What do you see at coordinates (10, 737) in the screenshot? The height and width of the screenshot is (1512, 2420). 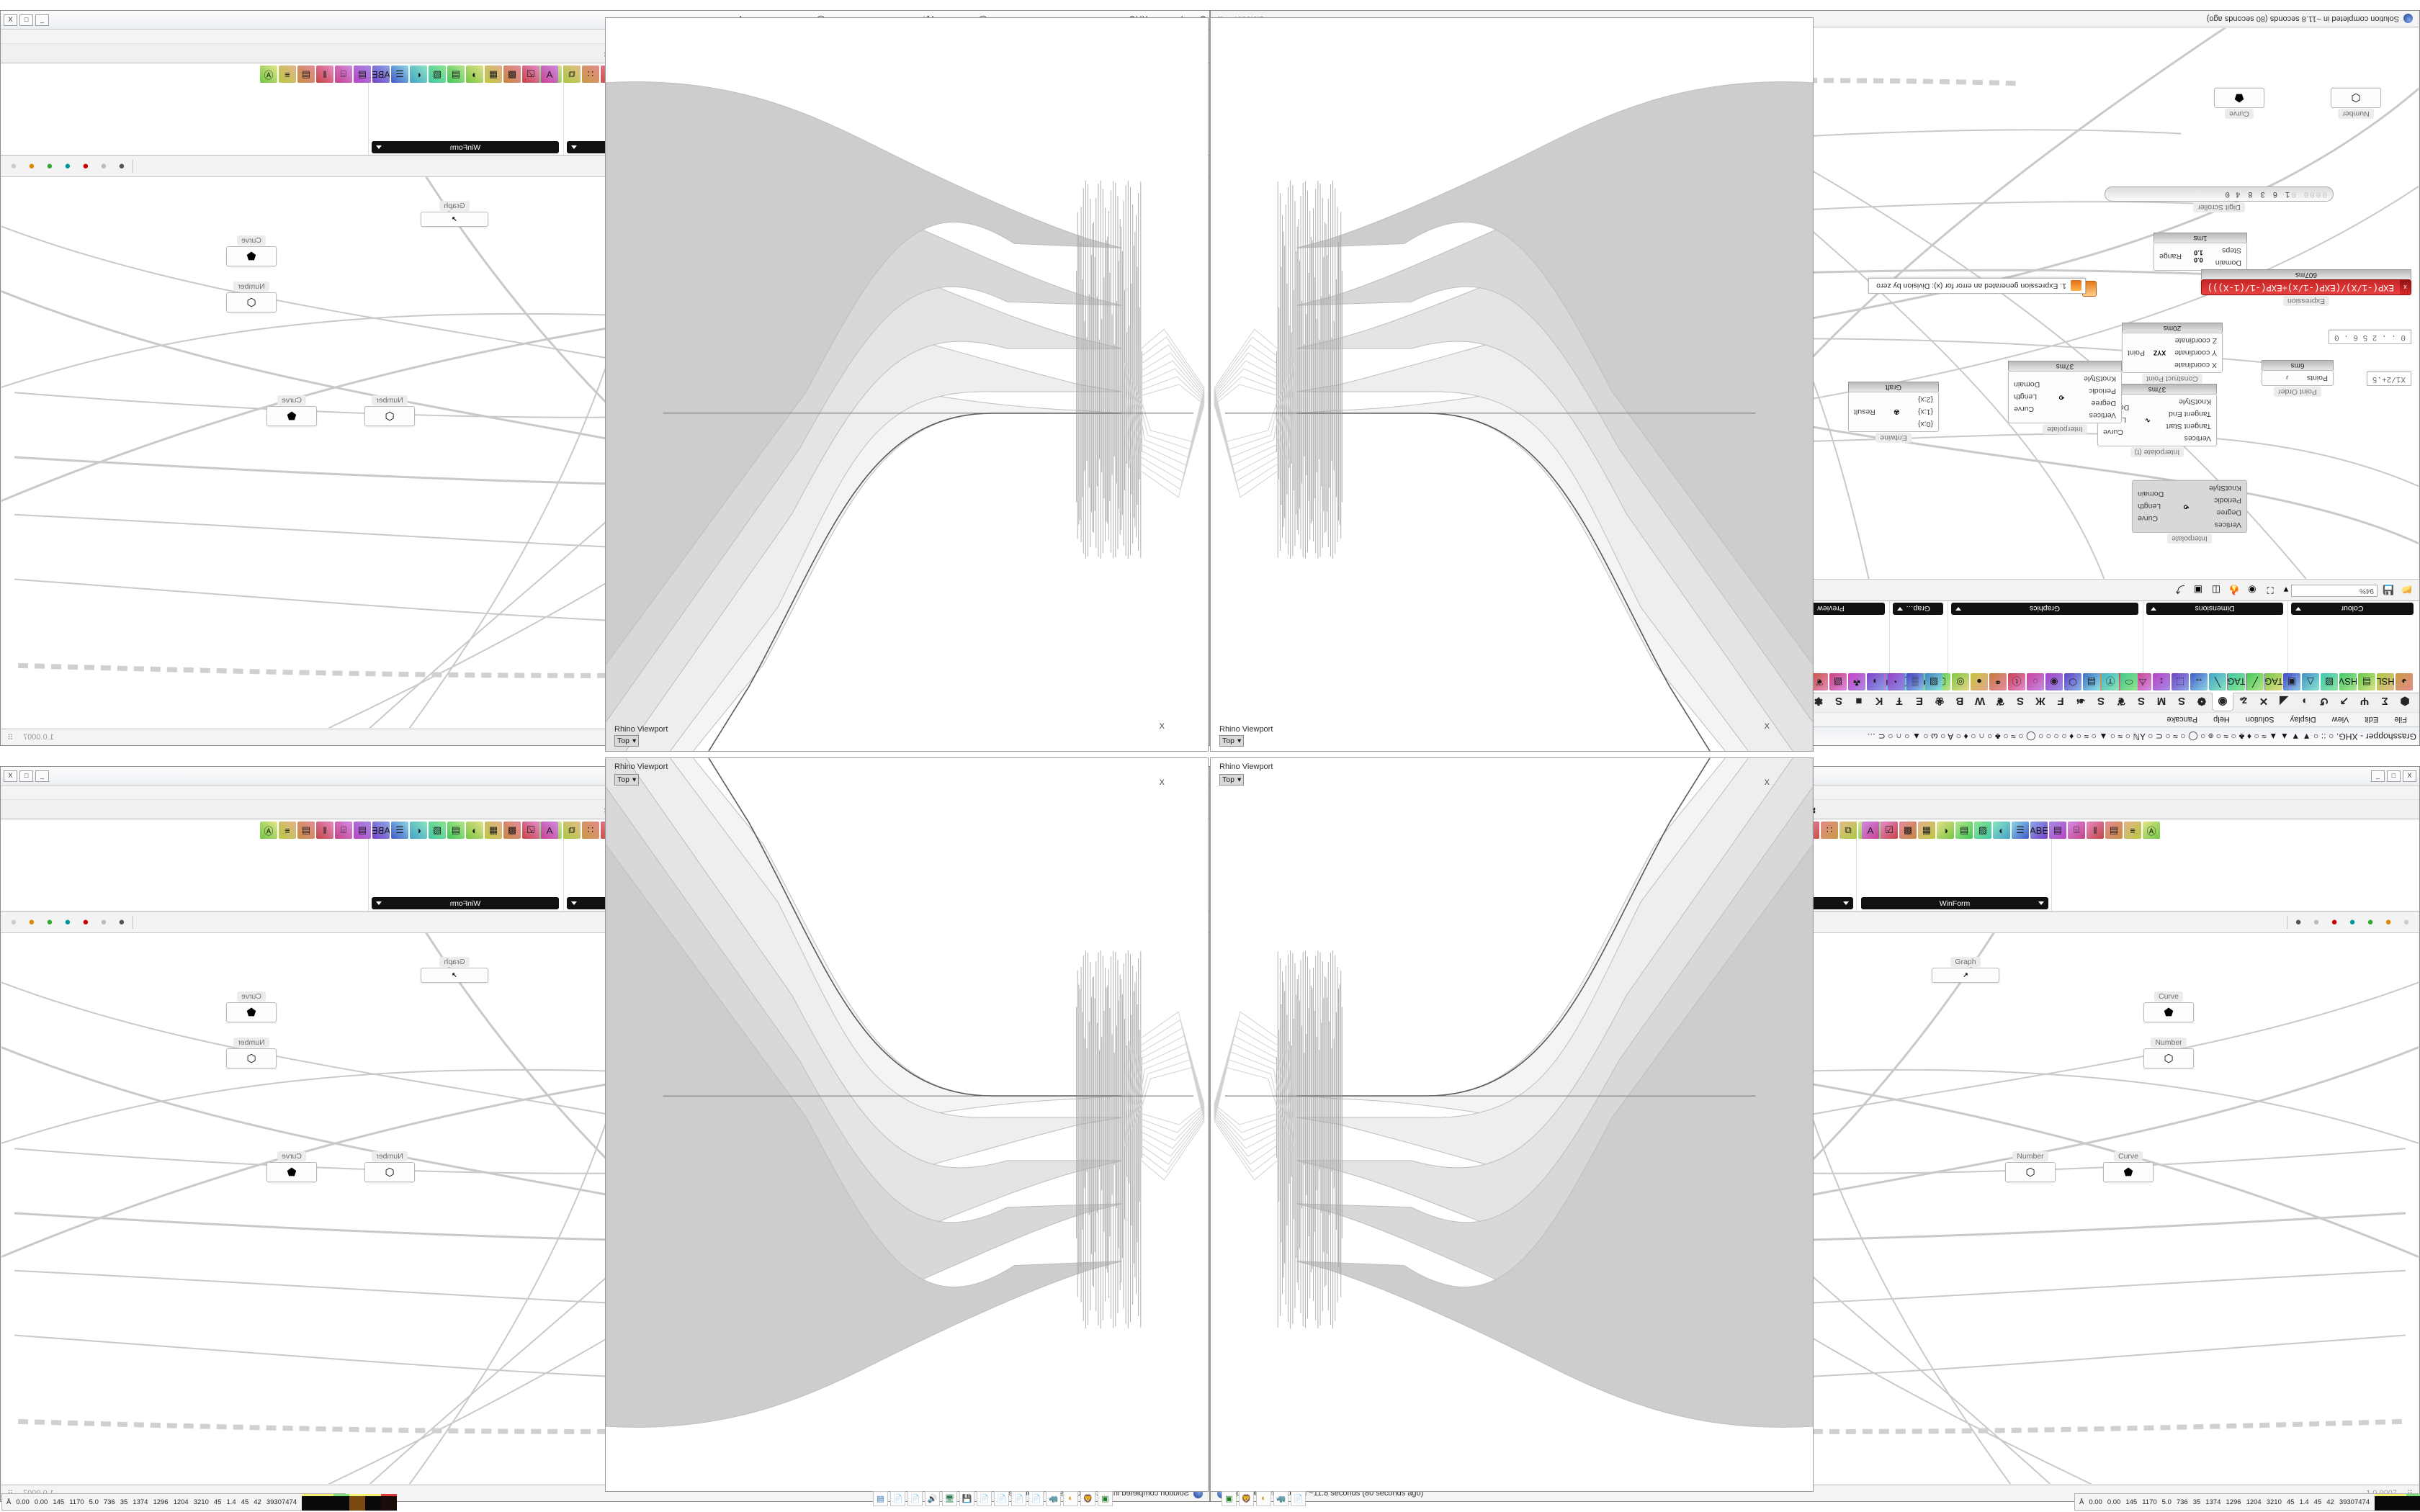 I see `resize-grip: ⠿` at bounding box center [10, 737].